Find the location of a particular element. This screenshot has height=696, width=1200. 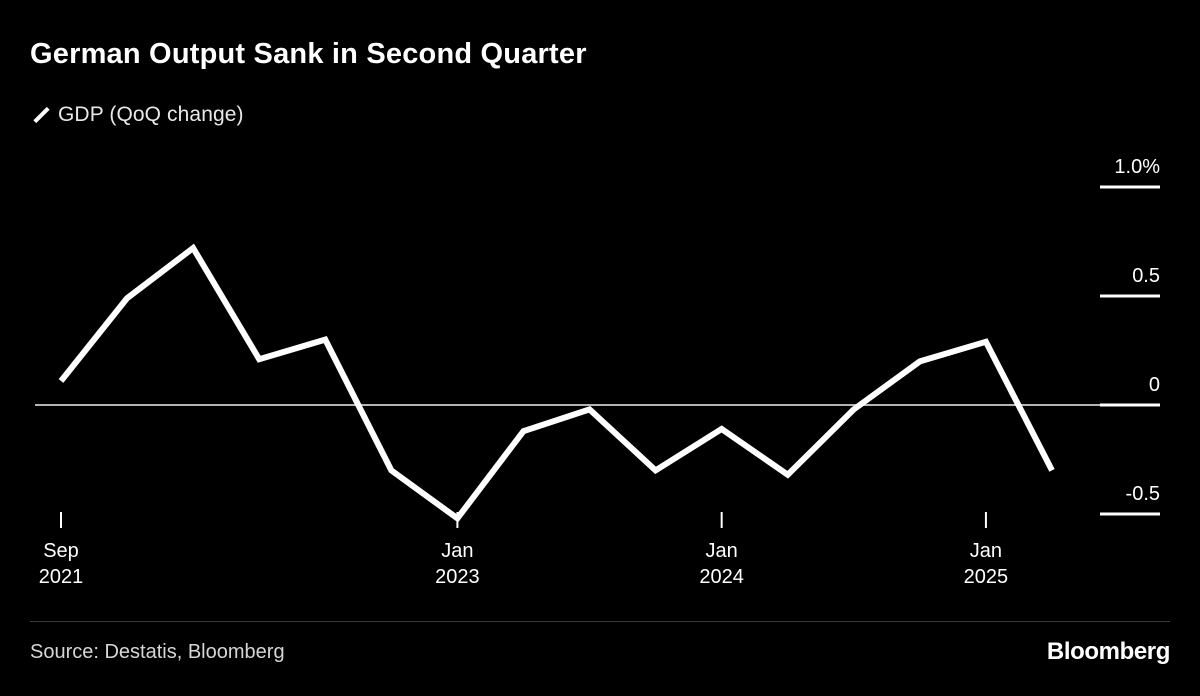

bloomberg-logo: Bloomberg is located at coordinates (1108, 651).